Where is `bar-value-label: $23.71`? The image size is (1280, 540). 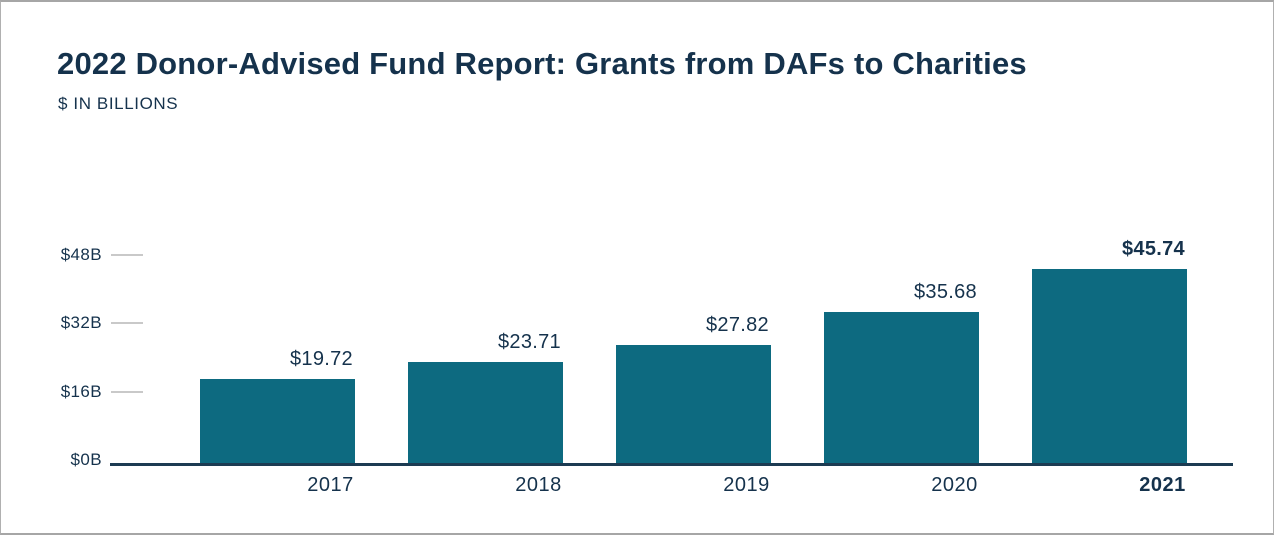
bar-value-label: $23.71 is located at coordinates (529, 342).